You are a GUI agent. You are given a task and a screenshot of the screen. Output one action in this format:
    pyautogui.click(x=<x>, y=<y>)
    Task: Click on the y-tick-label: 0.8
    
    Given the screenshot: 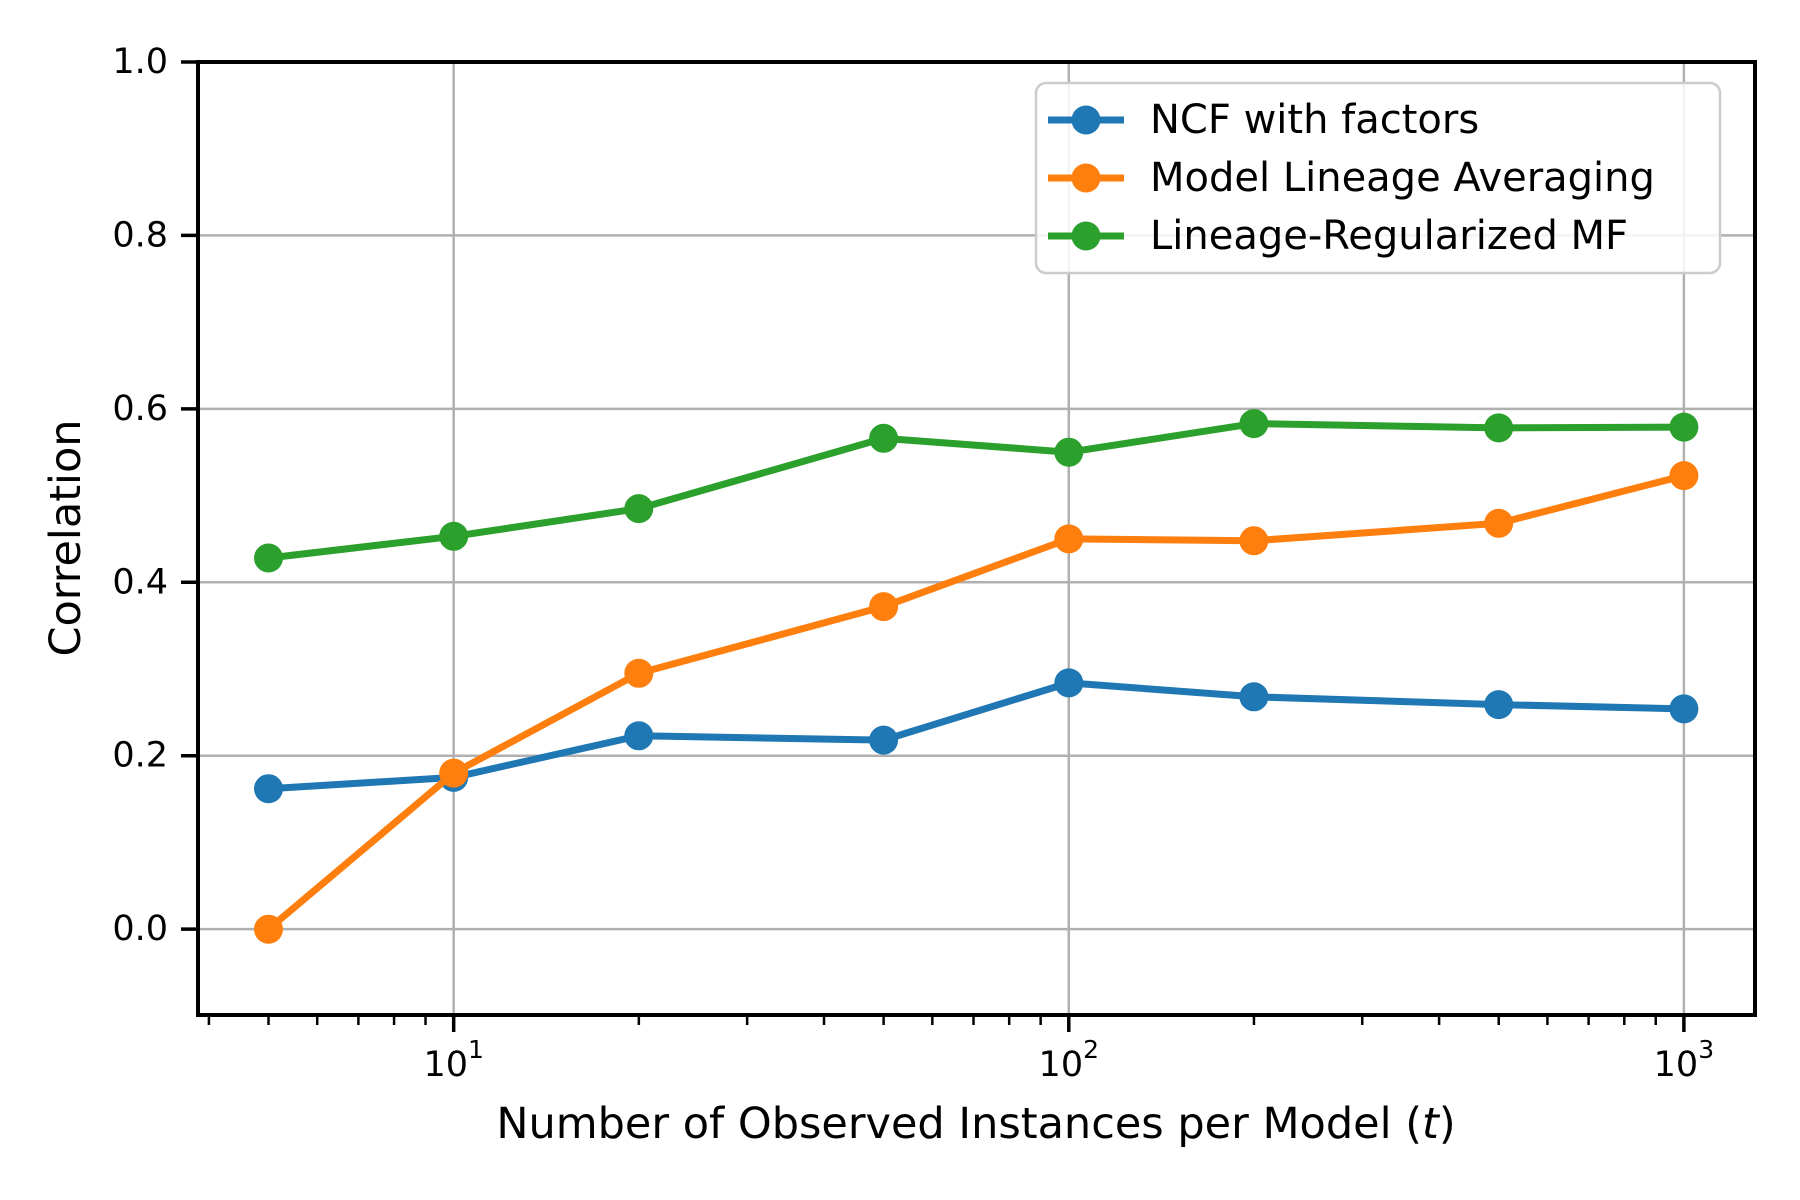 What is the action you would take?
    pyautogui.click(x=140, y=235)
    